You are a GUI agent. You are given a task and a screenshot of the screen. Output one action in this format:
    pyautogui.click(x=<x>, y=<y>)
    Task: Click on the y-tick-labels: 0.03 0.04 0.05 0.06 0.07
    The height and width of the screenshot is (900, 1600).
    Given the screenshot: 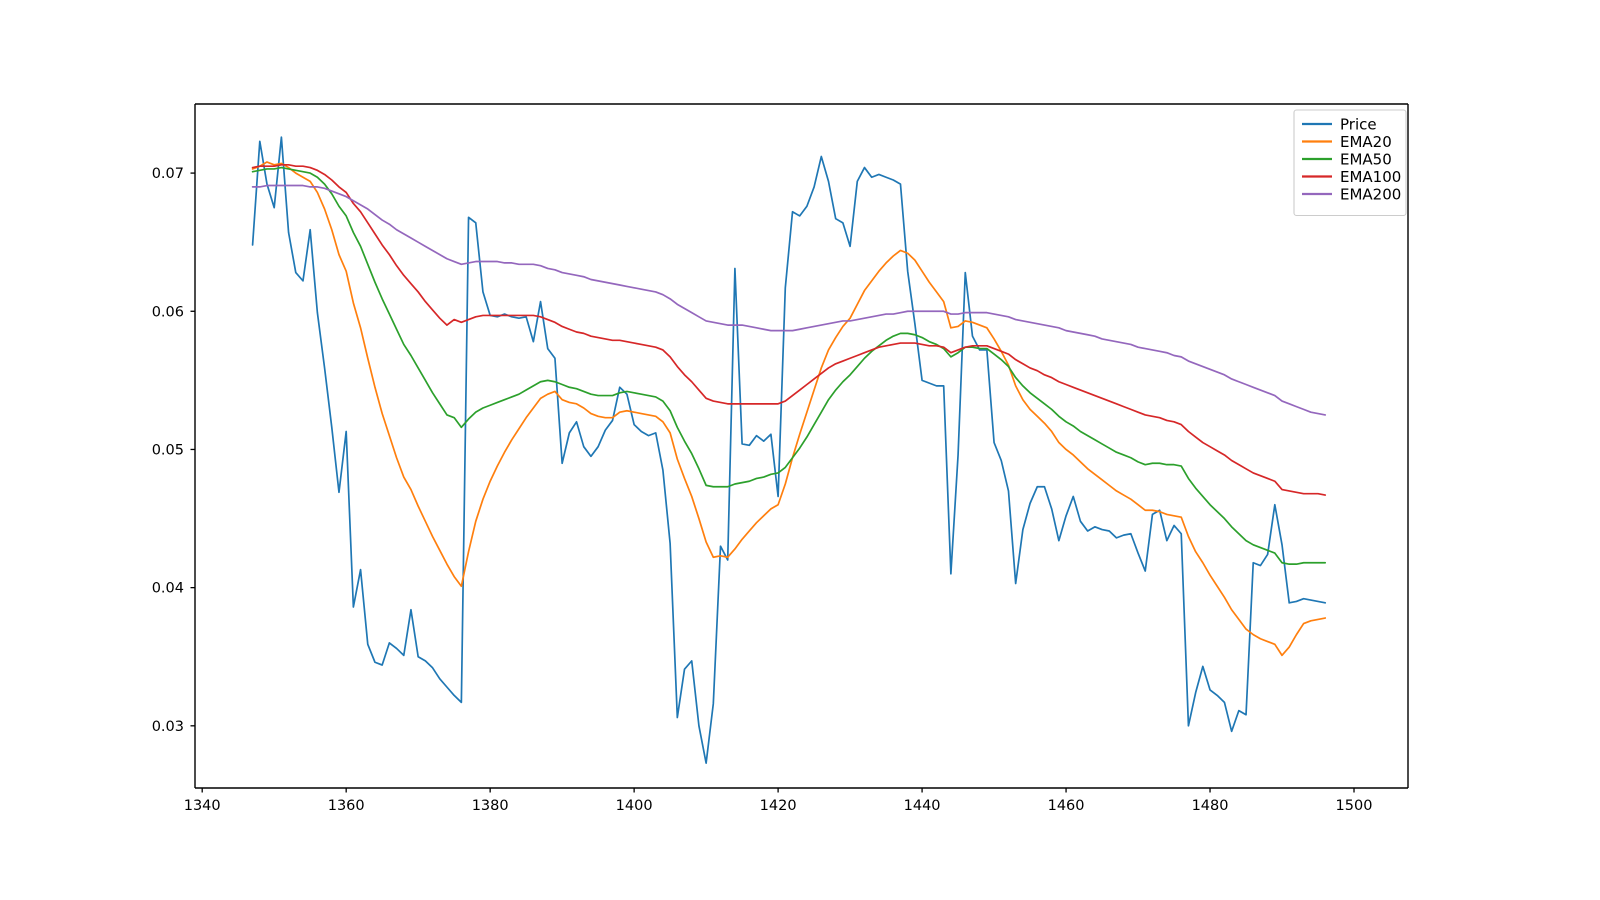 What is the action you would take?
    pyautogui.click(x=168, y=450)
    